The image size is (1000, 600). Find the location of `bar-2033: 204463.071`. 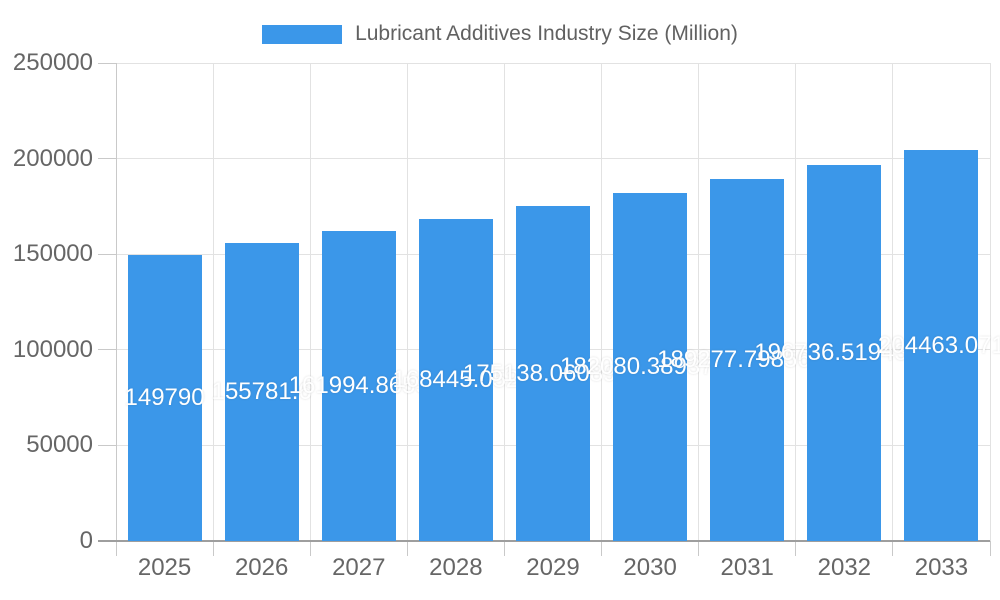

bar-2033: 204463.071 is located at coordinates (939, 345).